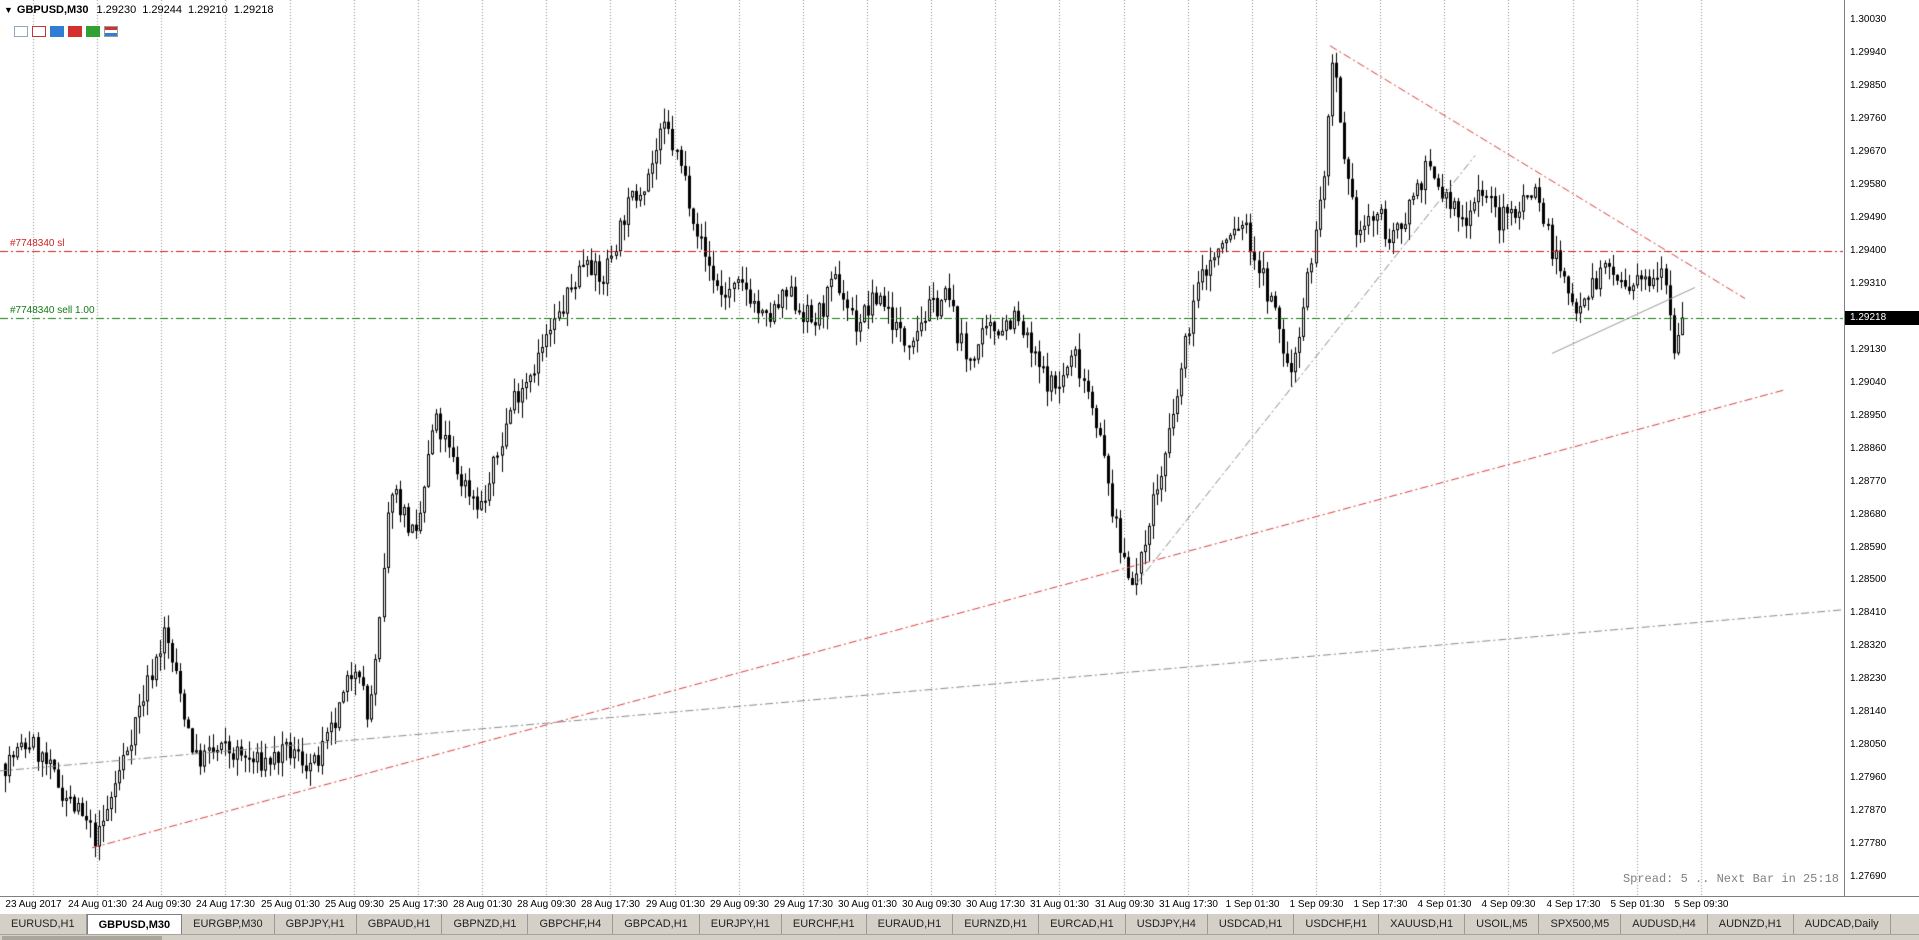 The width and height of the screenshot is (1919, 940). What do you see at coordinates (21, 31) in the screenshot?
I see `swatch-white-icon` at bounding box center [21, 31].